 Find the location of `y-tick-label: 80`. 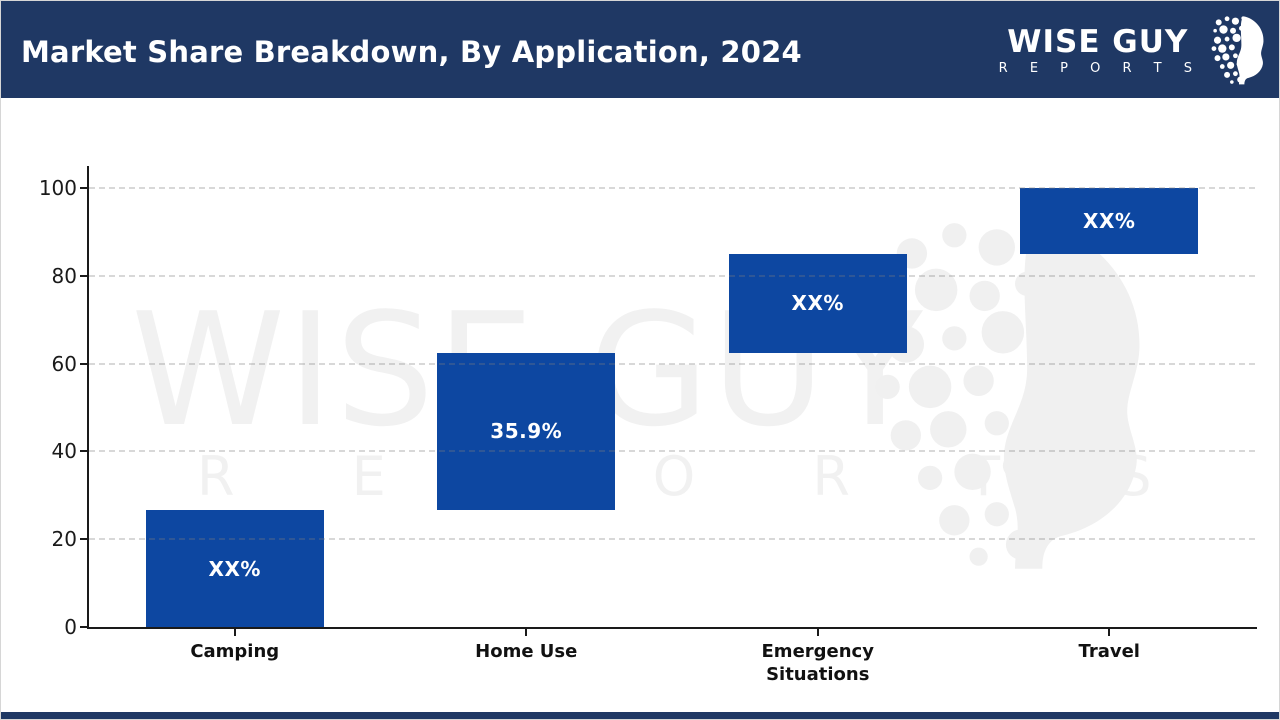

y-tick-label: 80 is located at coordinates (64, 275).